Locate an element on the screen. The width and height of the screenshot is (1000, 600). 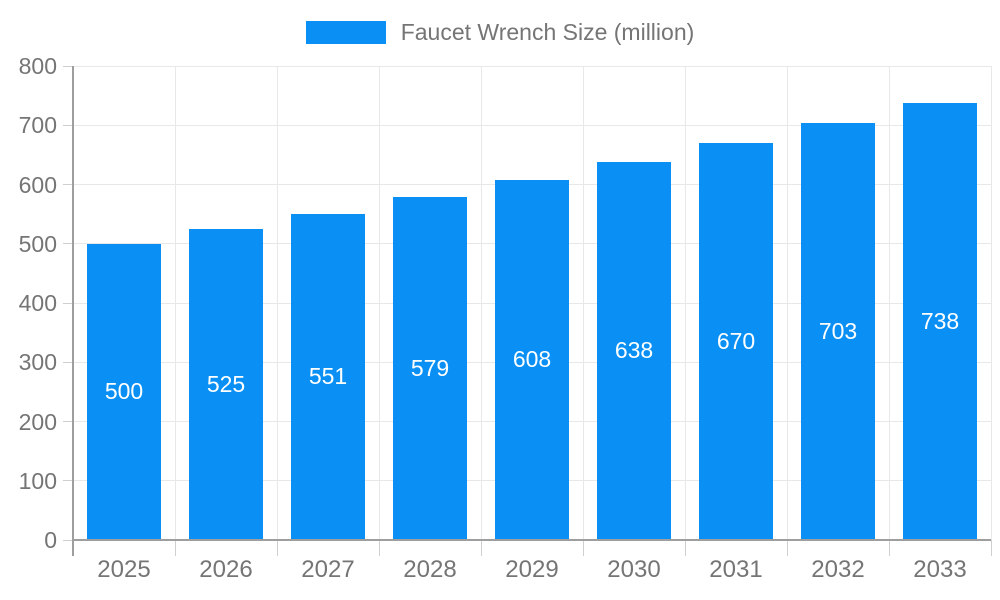
bar: 638 is located at coordinates (634, 350).